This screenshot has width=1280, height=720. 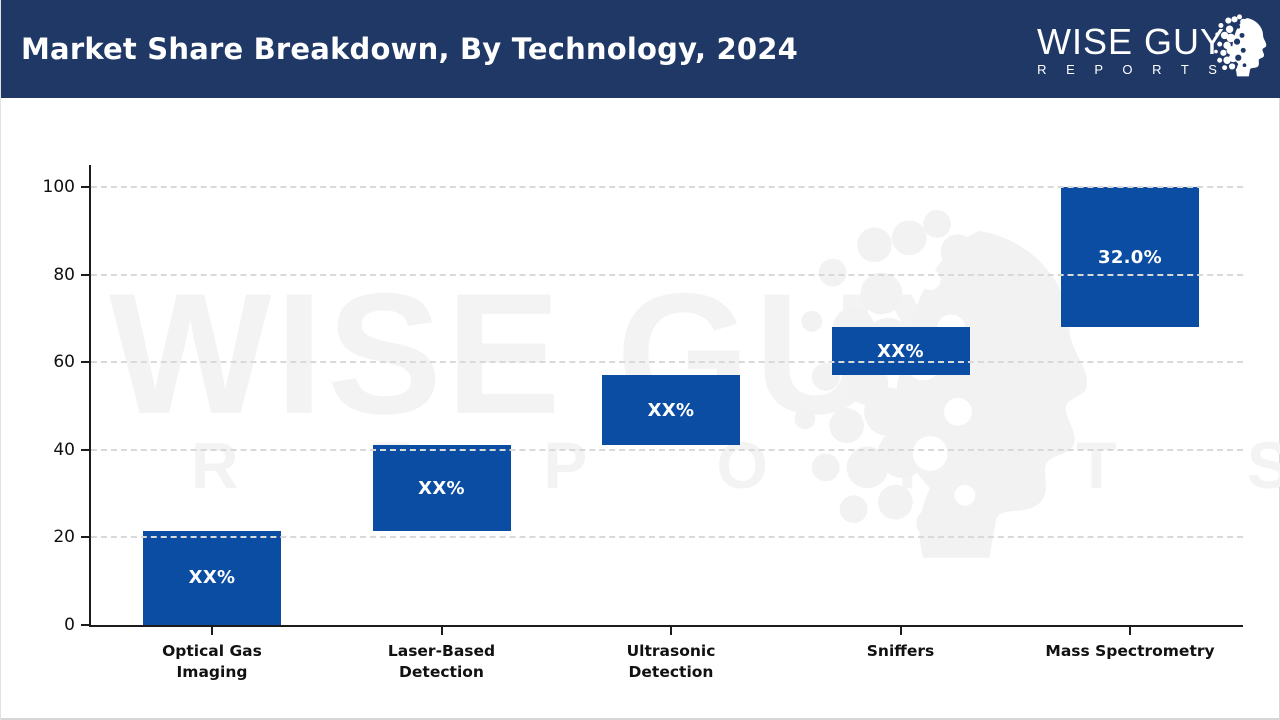 I want to click on y-tick-label: 0, so click(x=69, y=625).